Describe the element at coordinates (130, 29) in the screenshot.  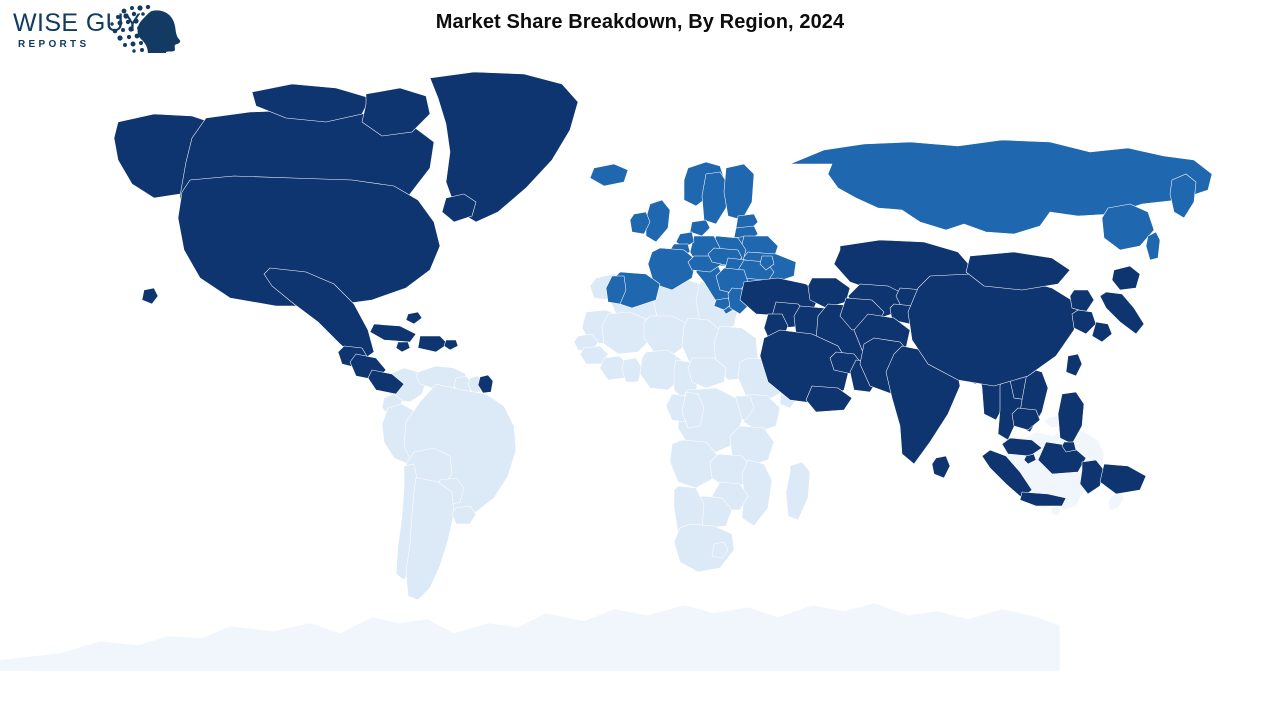
I see `logo-dot-cluster` at that location.